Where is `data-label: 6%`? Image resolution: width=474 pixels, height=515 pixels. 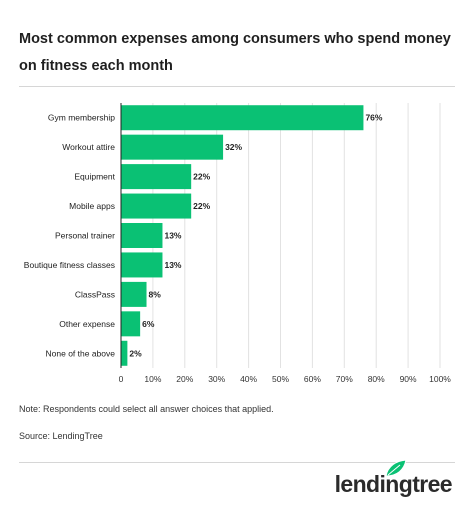
data-label: 6% is located at coordinates (148, 324).